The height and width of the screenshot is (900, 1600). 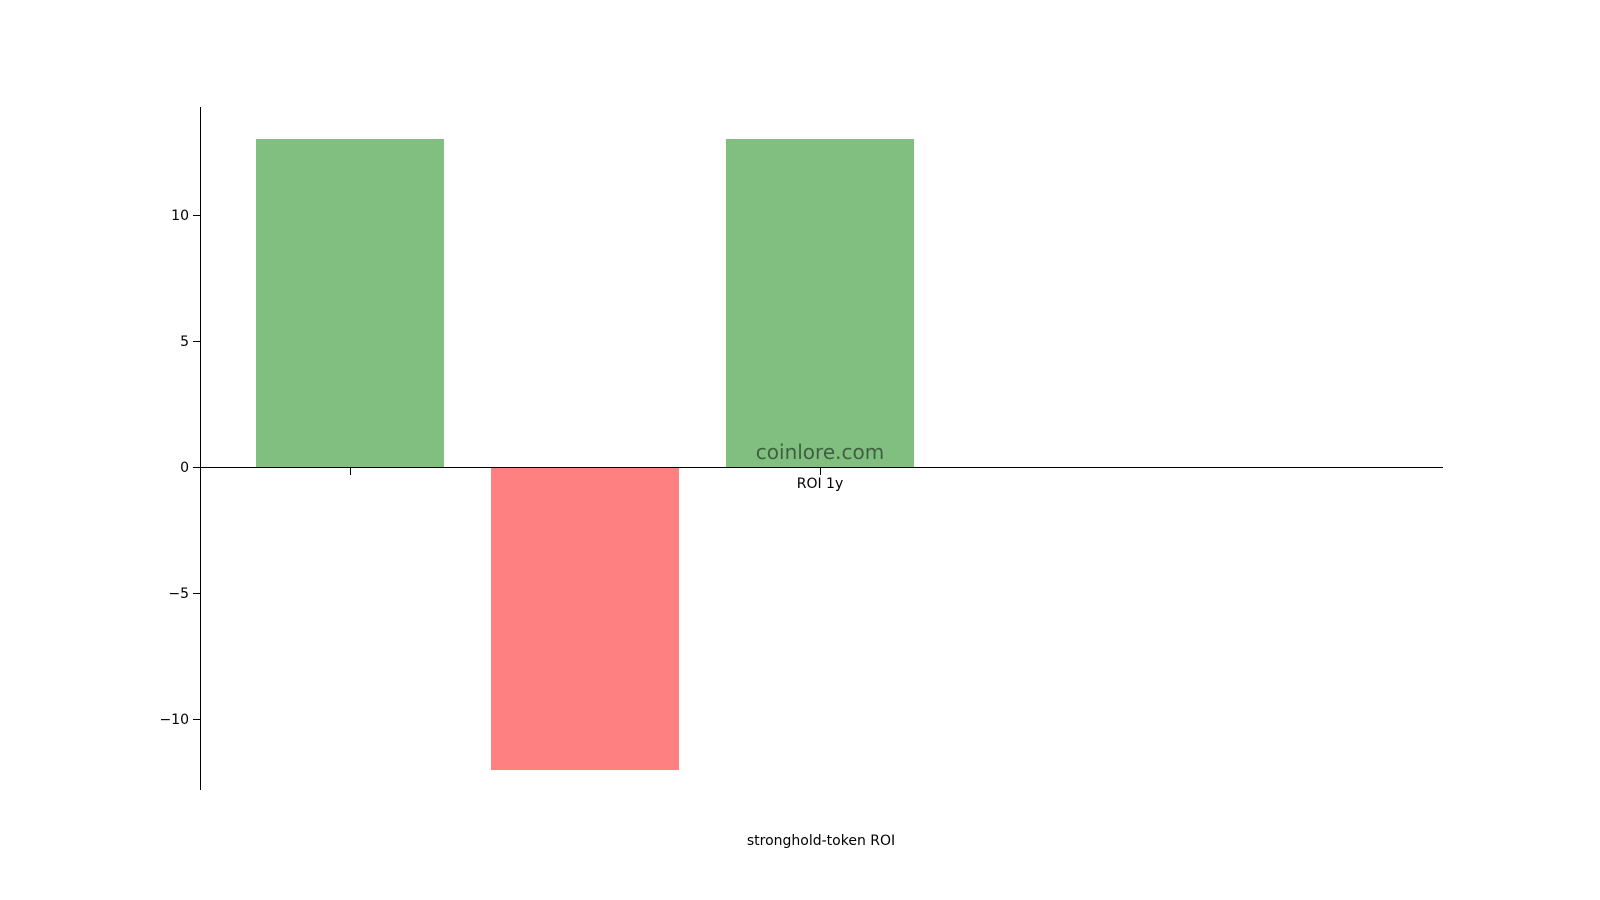 I want to click on y-tick-label: 0, so click(x=184, y=468).